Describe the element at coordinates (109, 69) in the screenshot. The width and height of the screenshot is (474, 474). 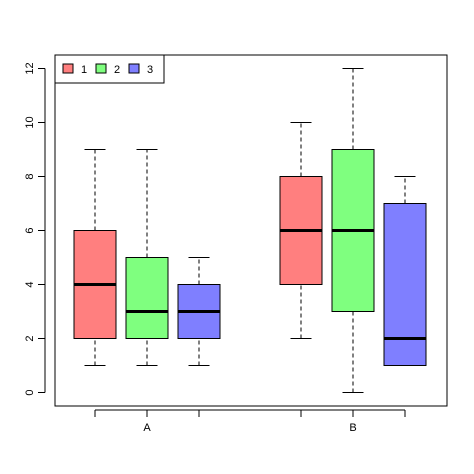
I see `legend: 1 2 3` at that location.